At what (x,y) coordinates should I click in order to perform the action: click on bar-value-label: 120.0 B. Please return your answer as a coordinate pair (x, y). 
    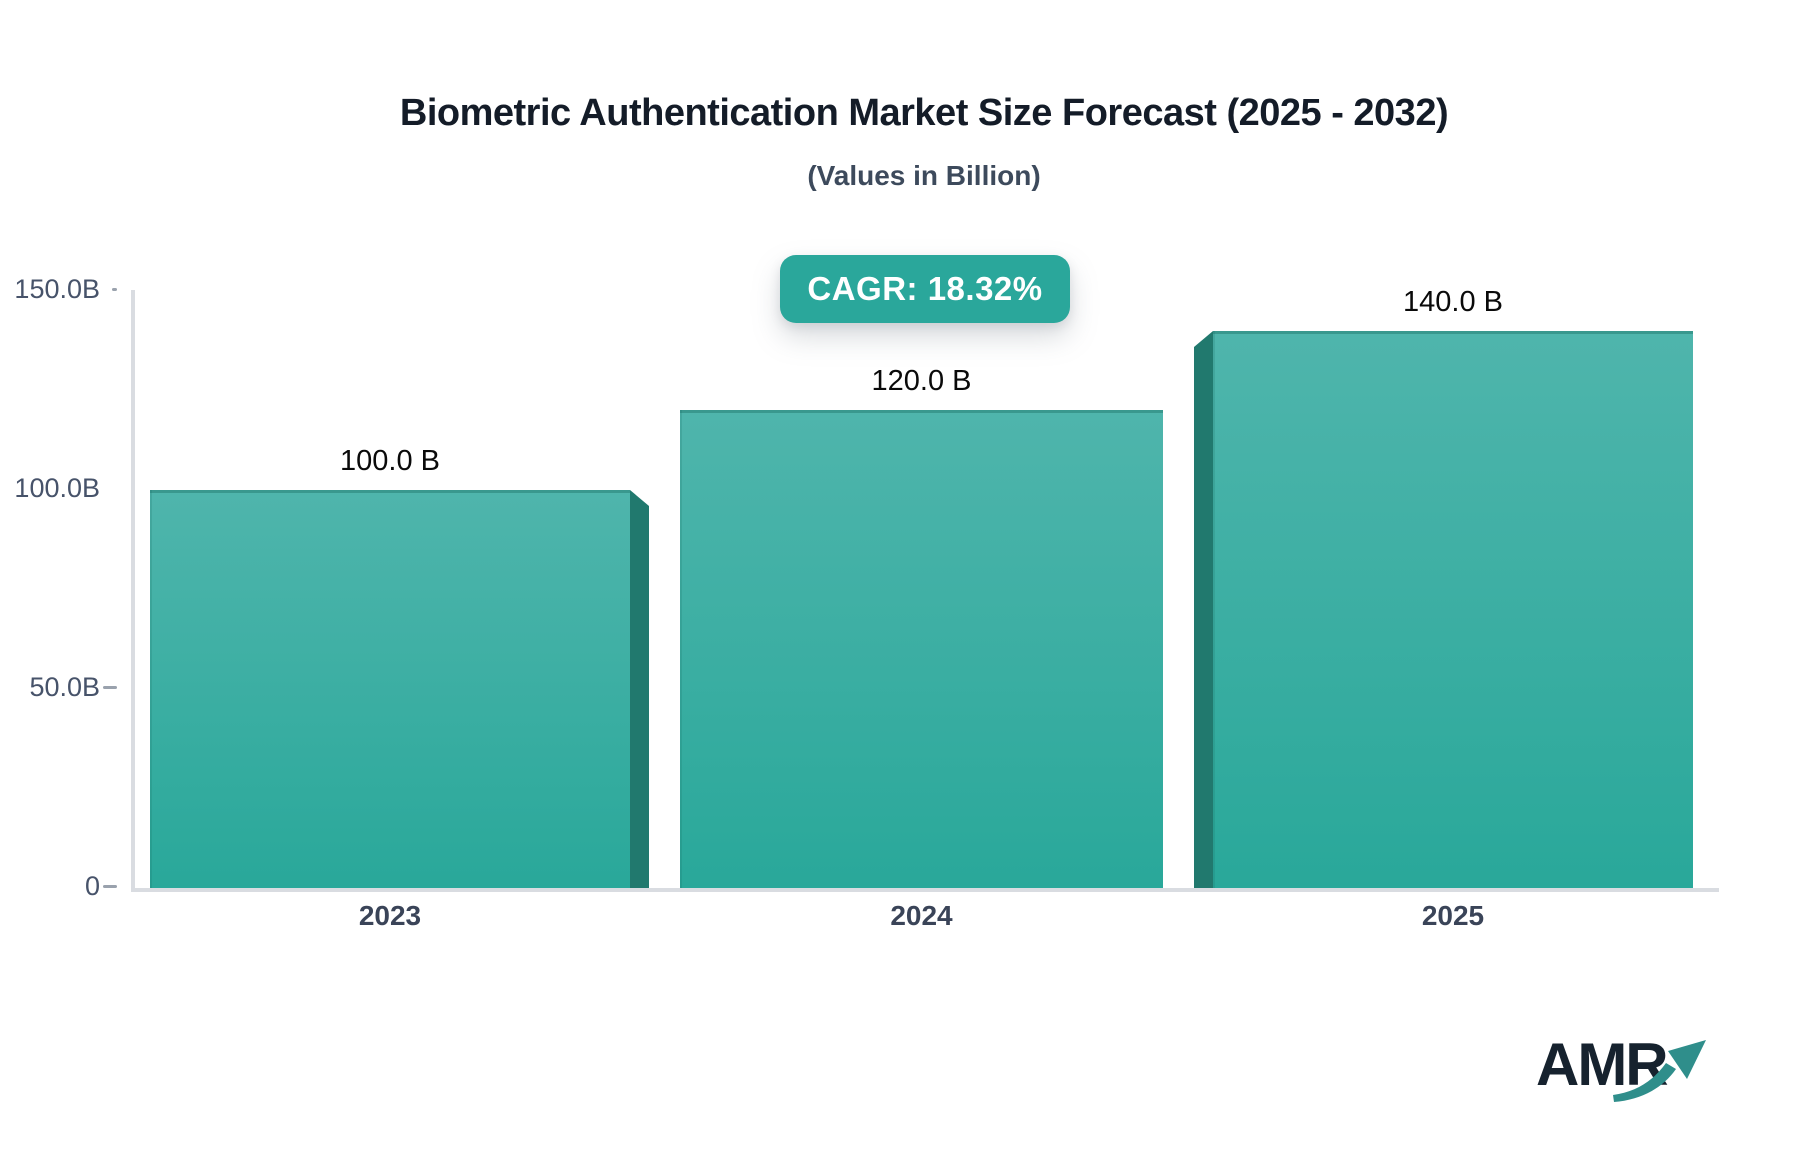
    Looking at the image, I should click on (921, 381).